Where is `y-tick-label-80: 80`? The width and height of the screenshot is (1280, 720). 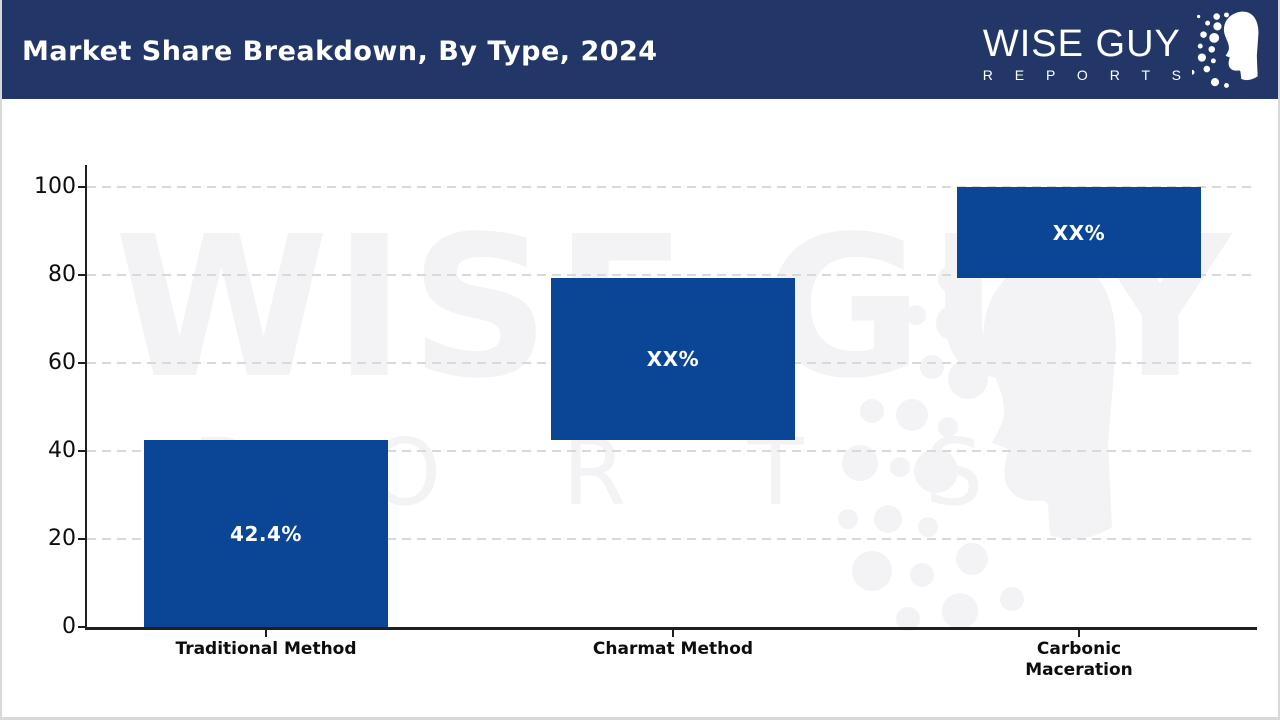 y-tick-label-80: 80 is located at coordinates (62, 274).